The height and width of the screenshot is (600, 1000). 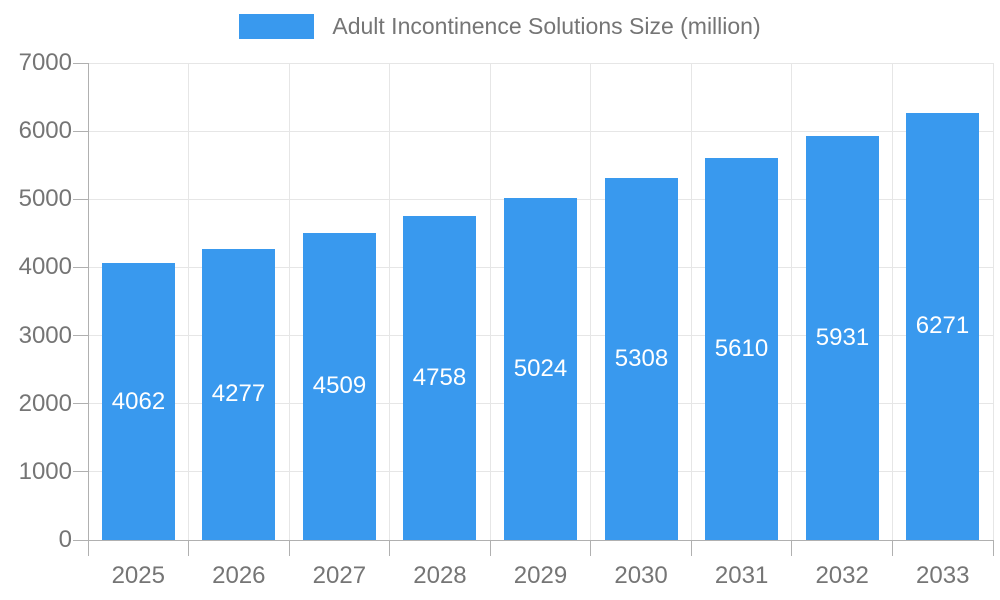 What do you see at coordinates (65, 539) in the screenshot?
I see `y-axis-tick-label: 0` at bounding box center [65, 539].